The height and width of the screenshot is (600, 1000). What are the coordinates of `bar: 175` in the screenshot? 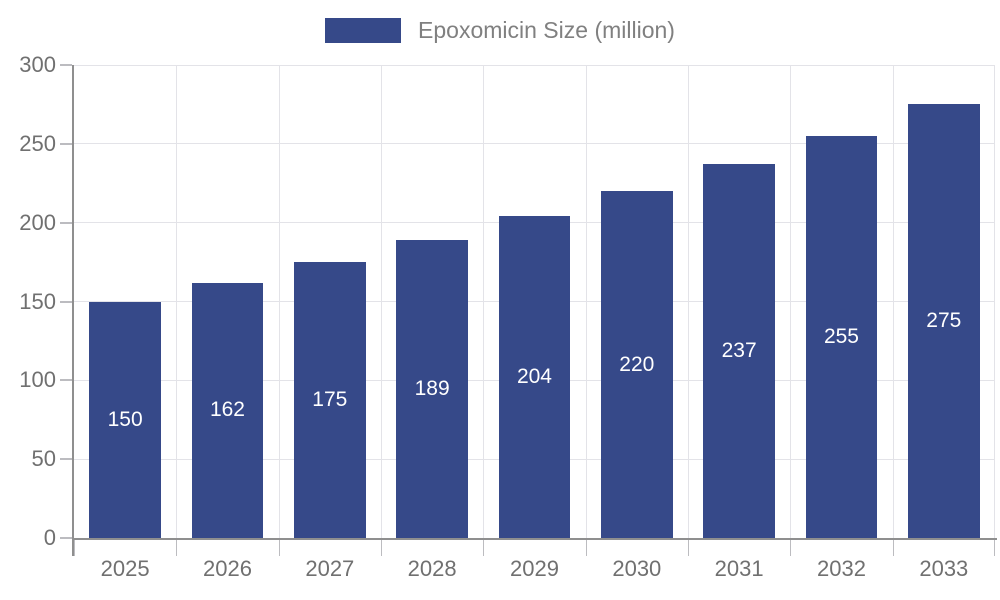 It's located at (330, 400).